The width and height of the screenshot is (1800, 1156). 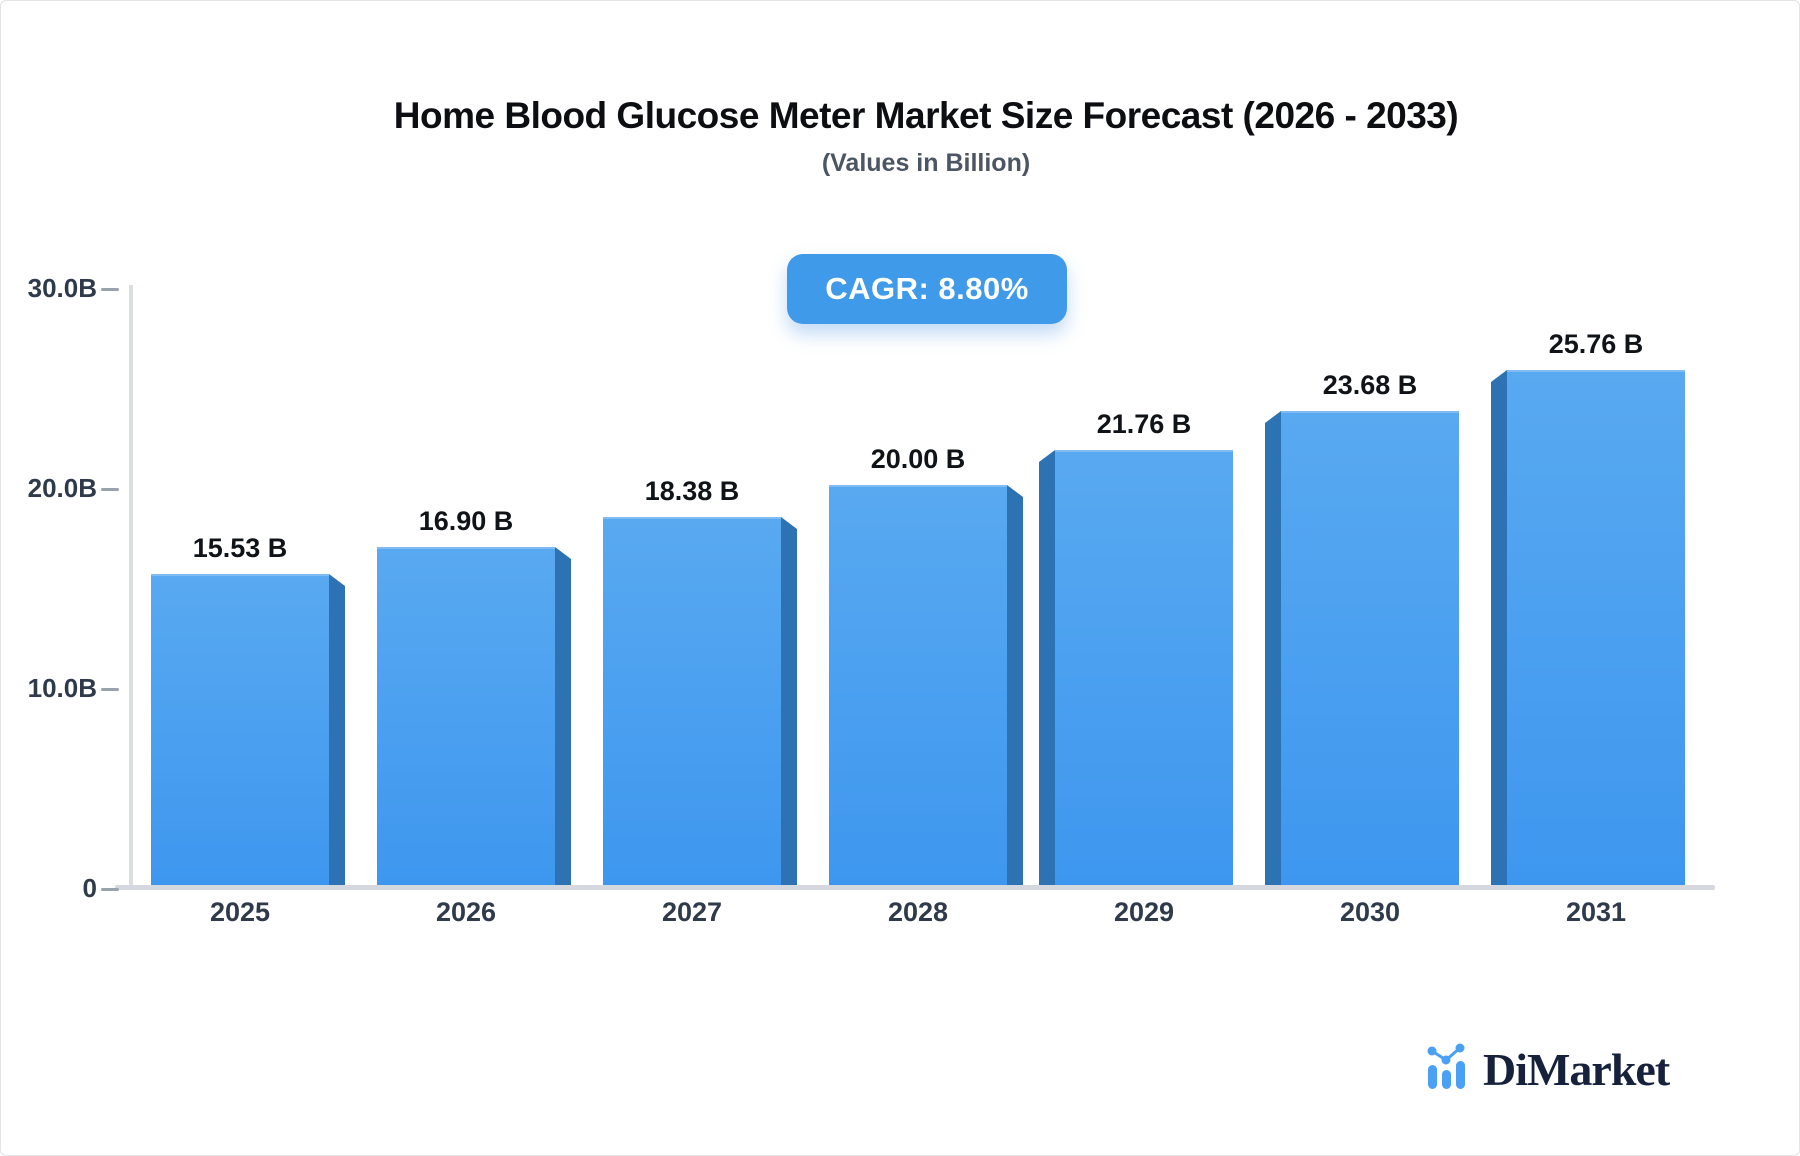 What do you see at coordinates (466, 912) in the screenshot?
I see `x-axis-label-2026: 2026` at bounding box center [466, 912].